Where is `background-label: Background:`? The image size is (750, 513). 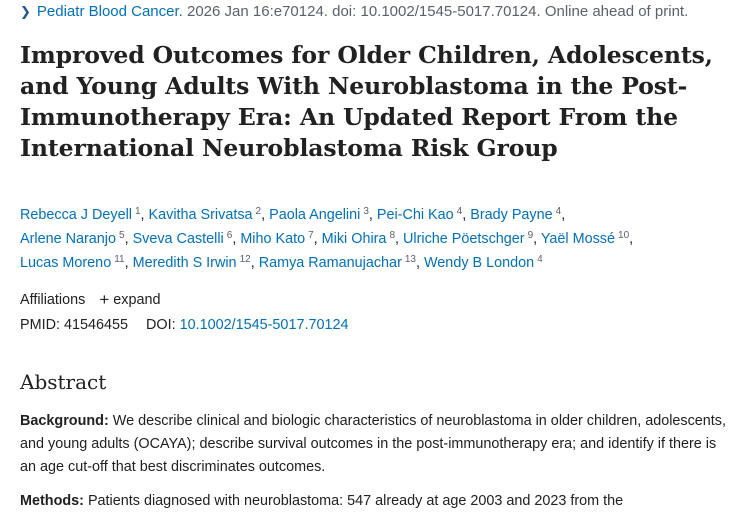 background-label: Background: is located at coordinates (64, 421).